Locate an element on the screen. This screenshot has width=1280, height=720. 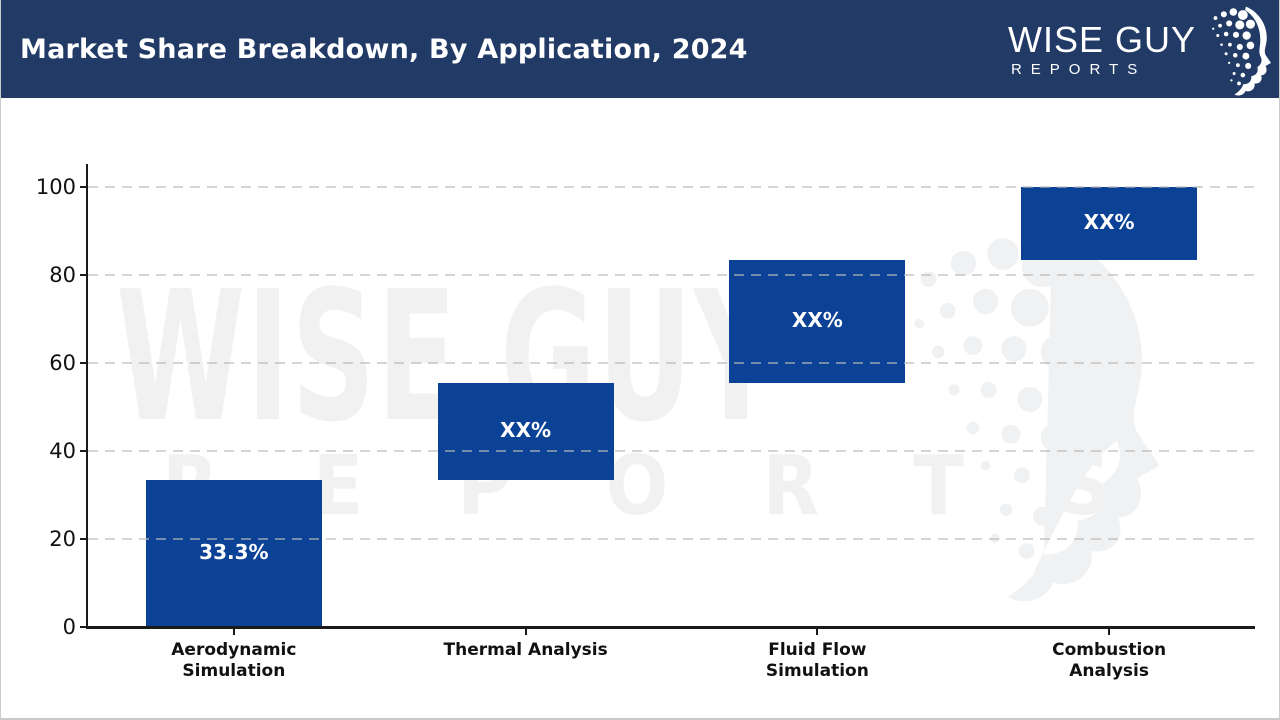
x-category-label: Aerodynamic Simulation is located at coordinates (234, 660).